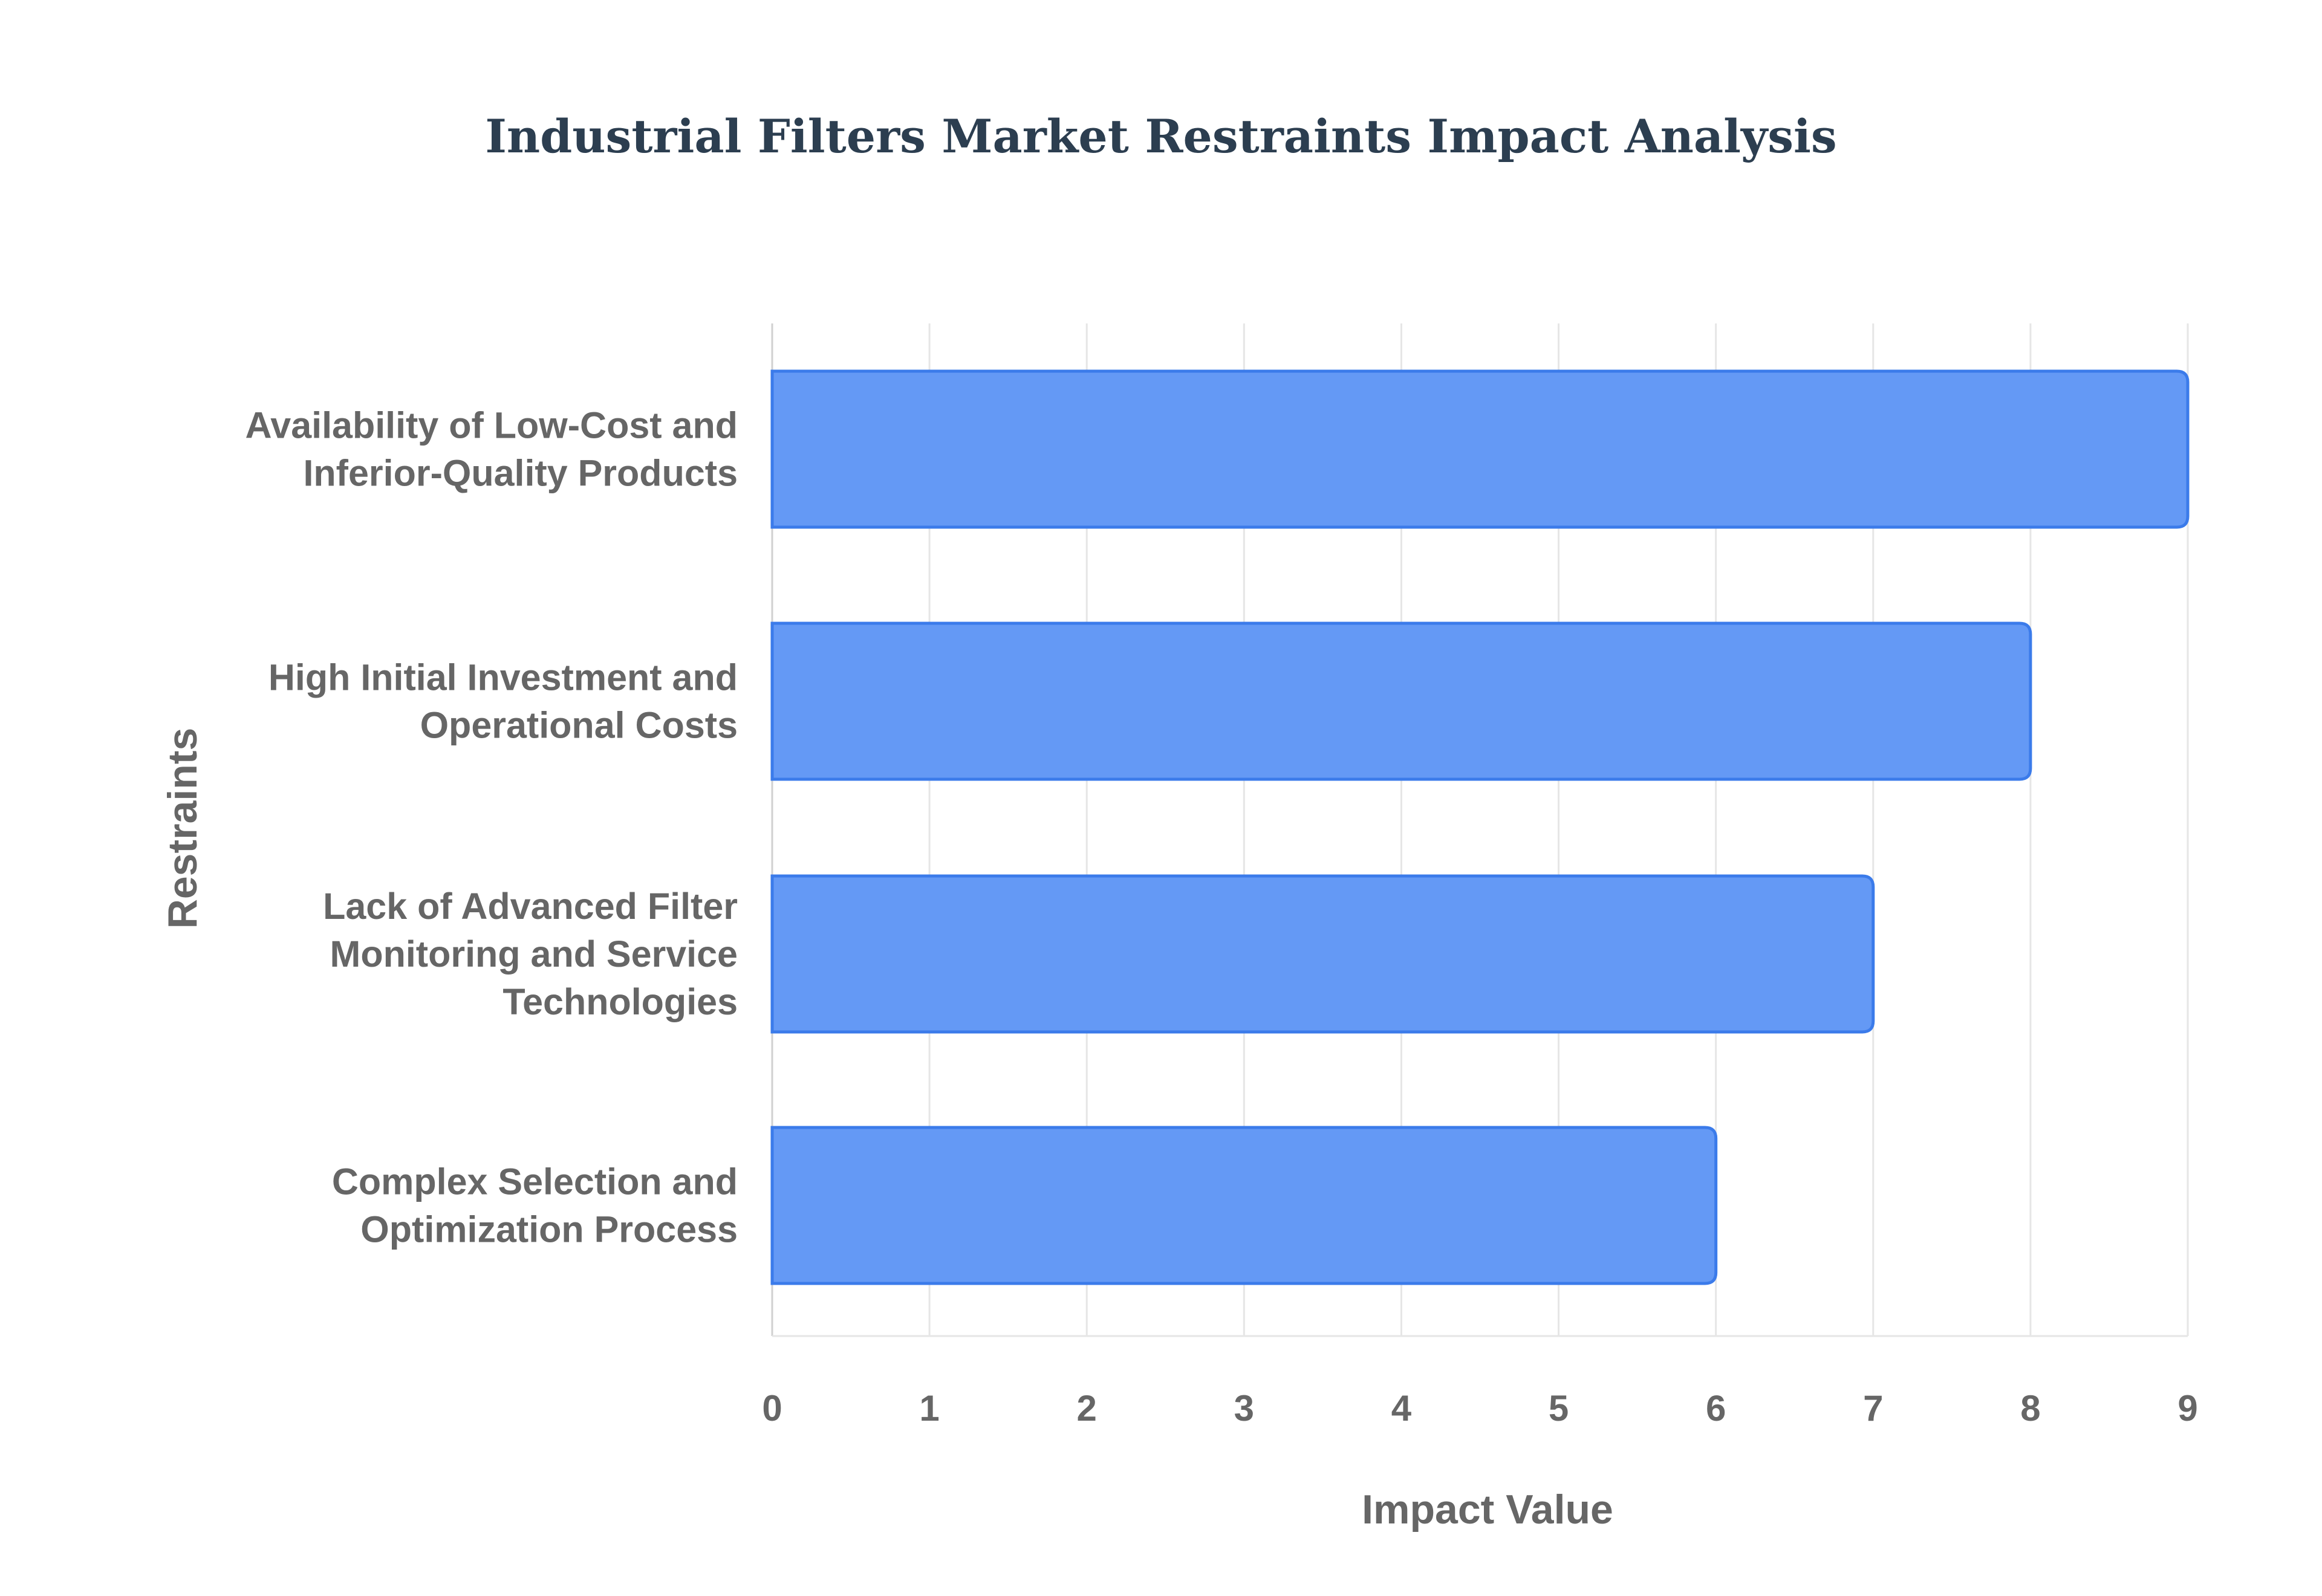 This screenshot has height=1596, width=2322. What do you see at coordinates (1479, 1408) in the screenshot?
I see `x-tick-labels: 0 1 2 3 4 5 6 7 8 9` at bounding box center [1479, 1408].